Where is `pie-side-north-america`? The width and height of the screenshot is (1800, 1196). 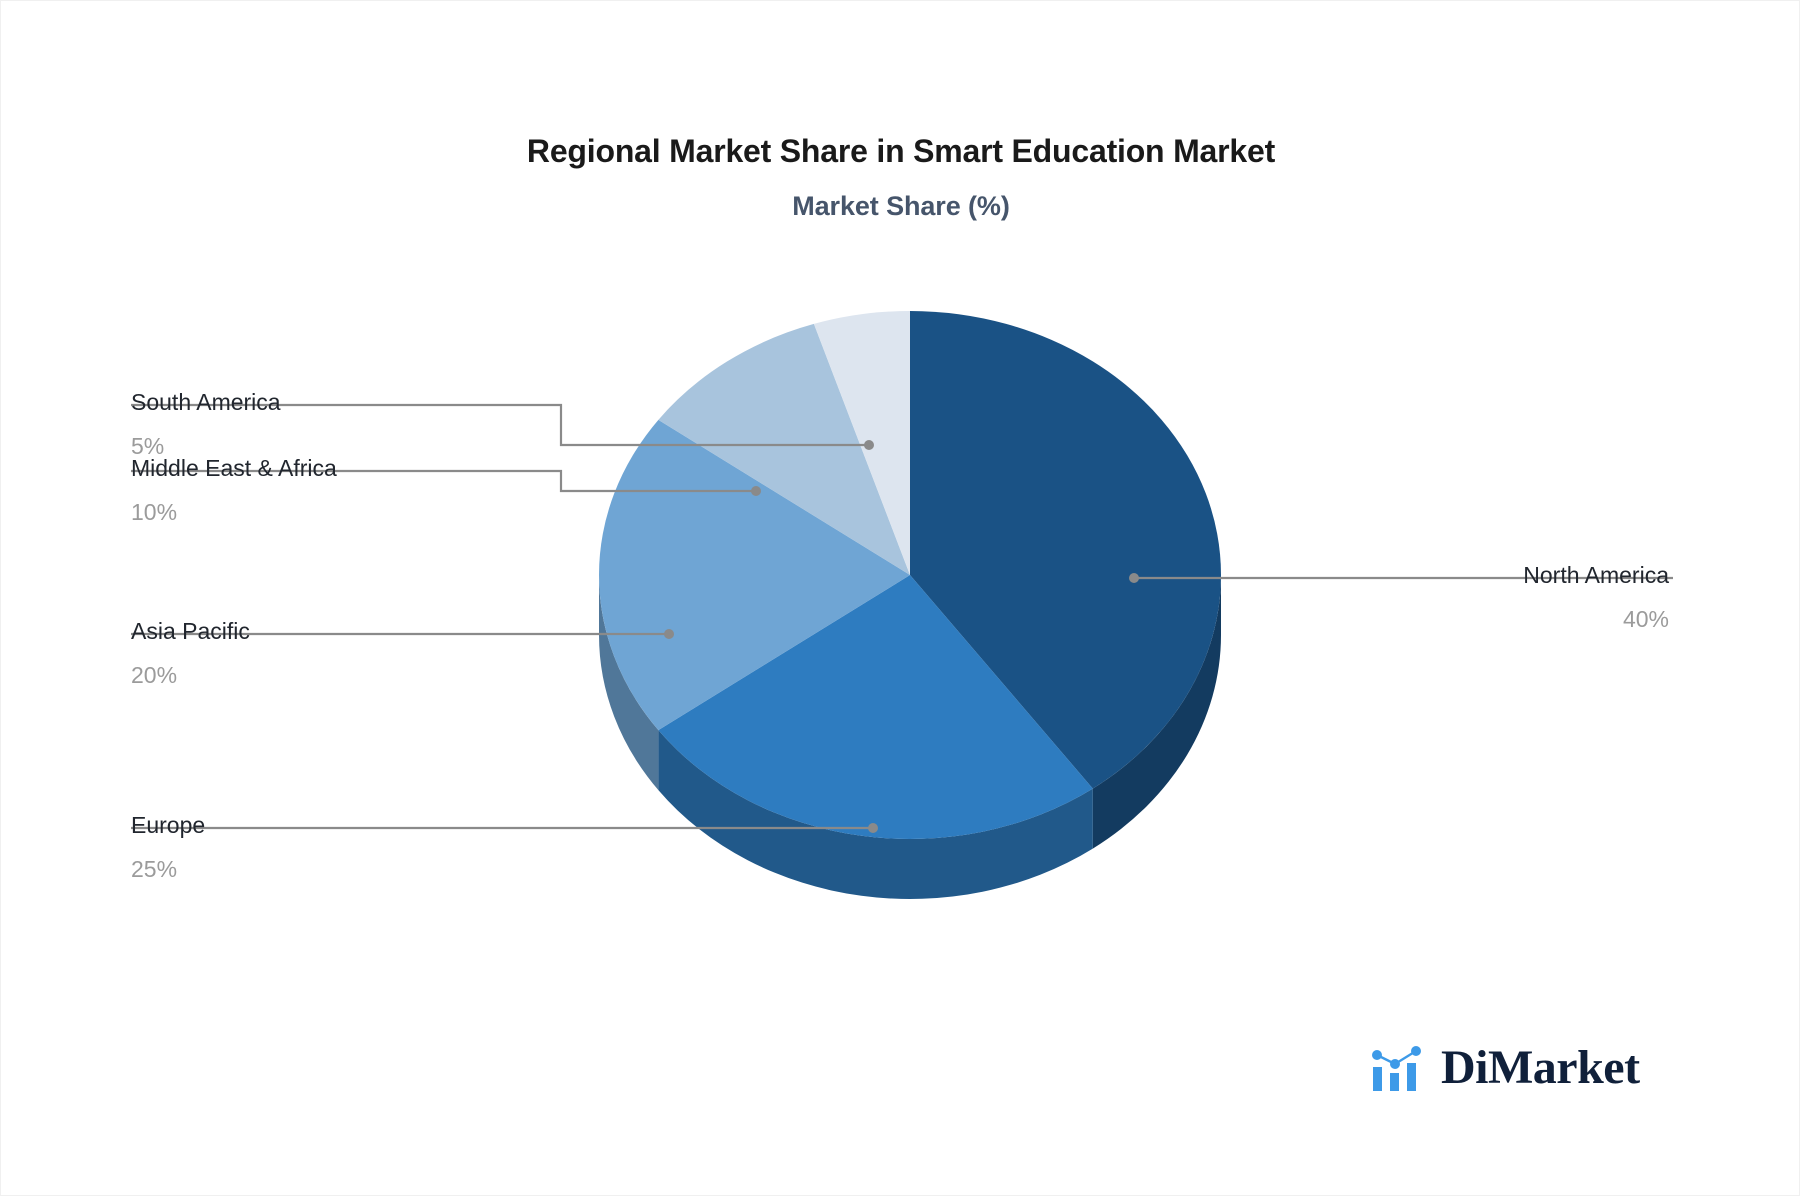
pie-side-north-america is located at coordinates (1156, 712).